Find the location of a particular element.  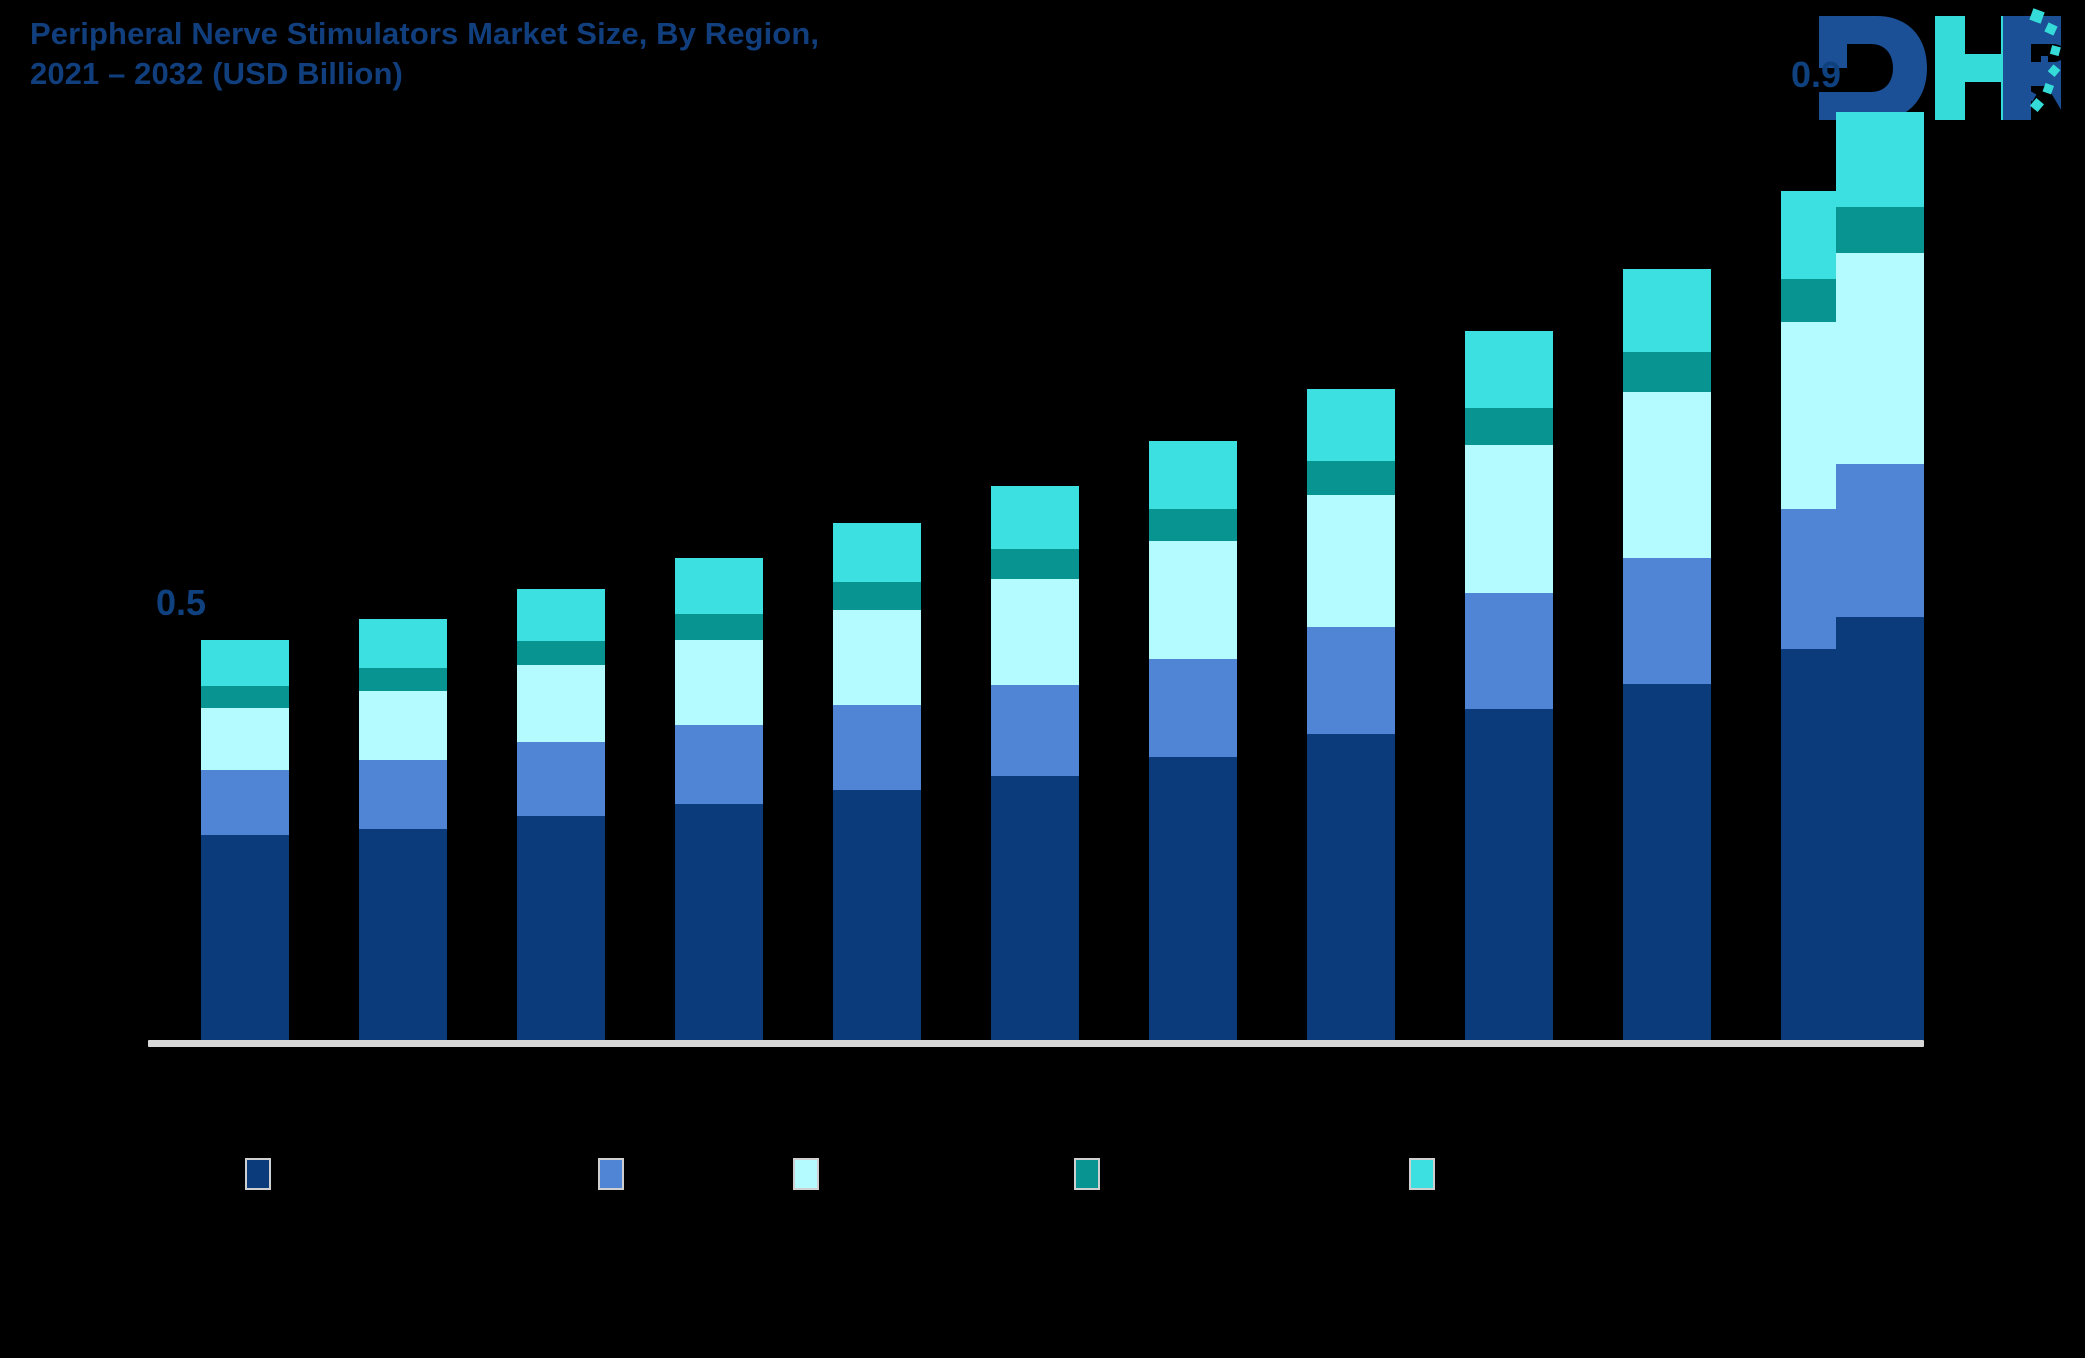

bar-2032 is located at coordinates (1880, 576).